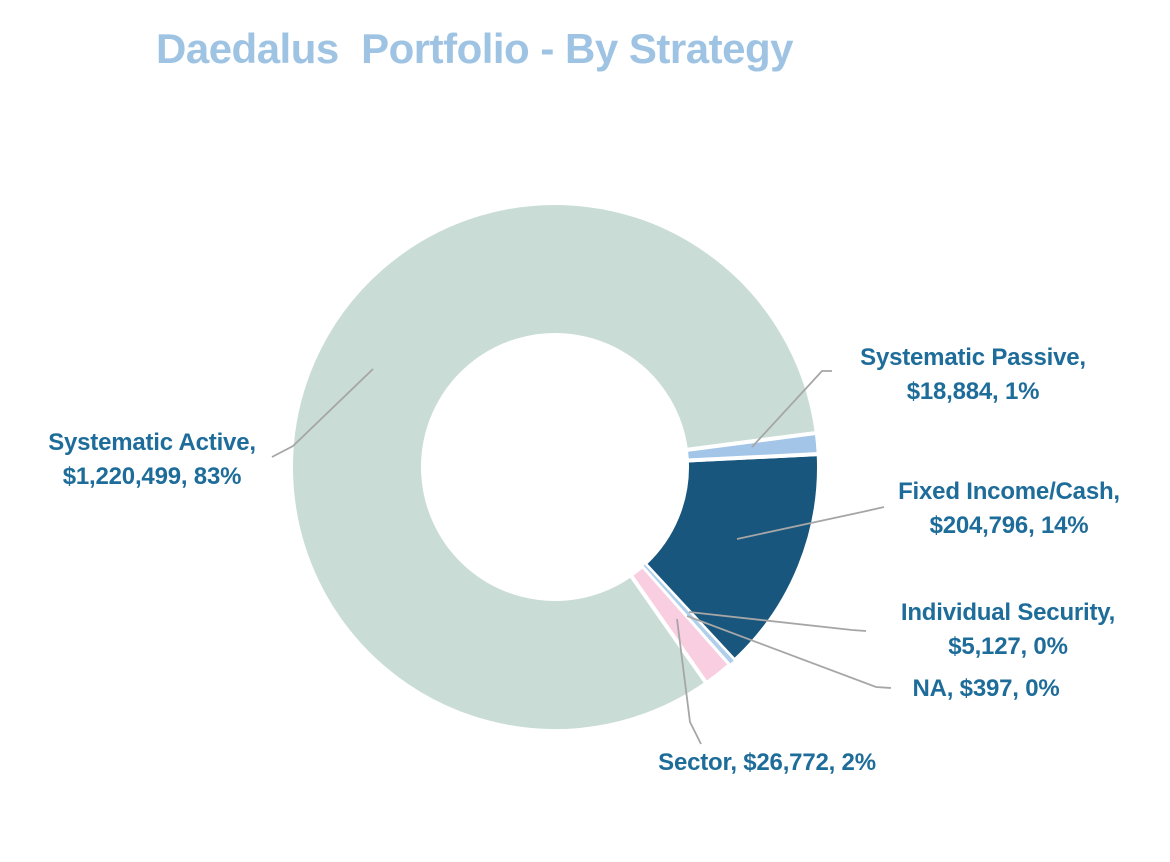 This screenshot has height=862, width=1170. I want to click on slice-label-sector: Sector, $26,772, 2%, so click(767, 763).